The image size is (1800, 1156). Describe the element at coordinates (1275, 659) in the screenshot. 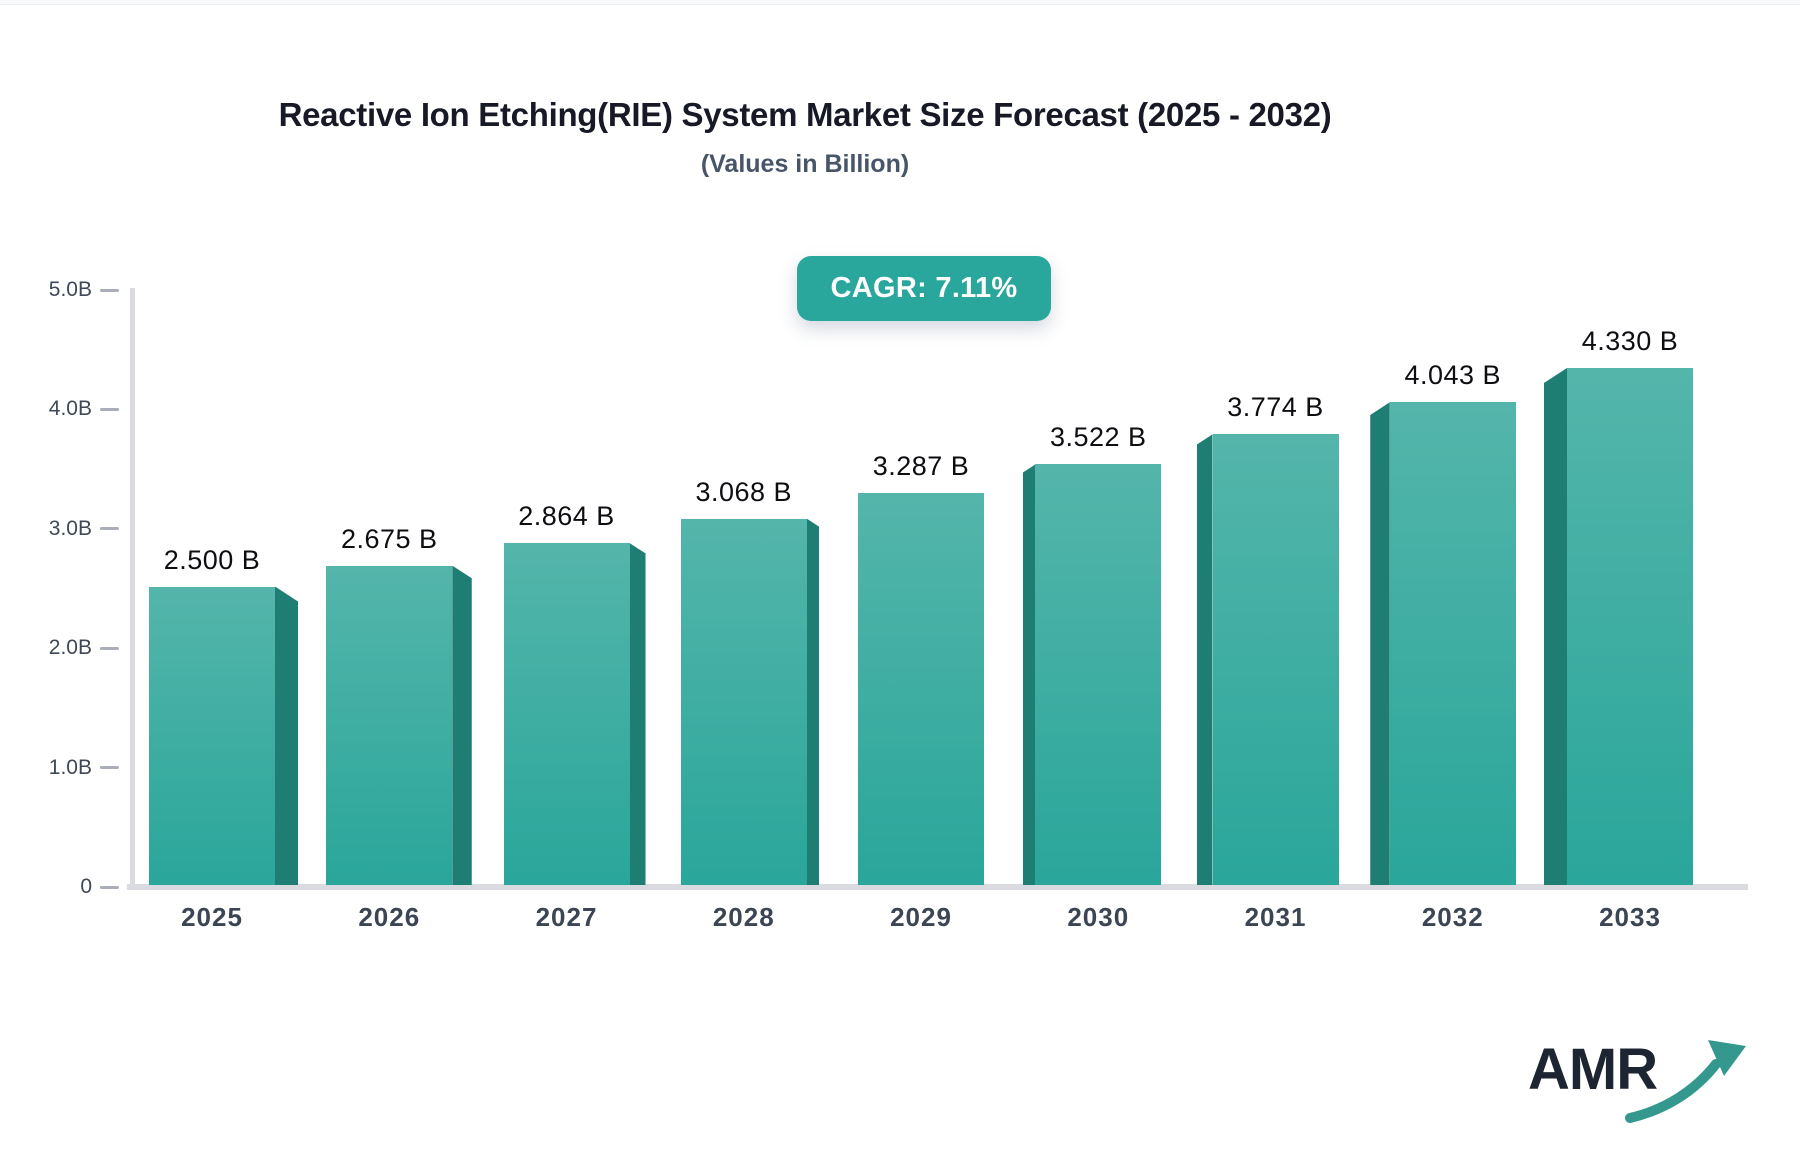

I see `bar-2031` at that location.